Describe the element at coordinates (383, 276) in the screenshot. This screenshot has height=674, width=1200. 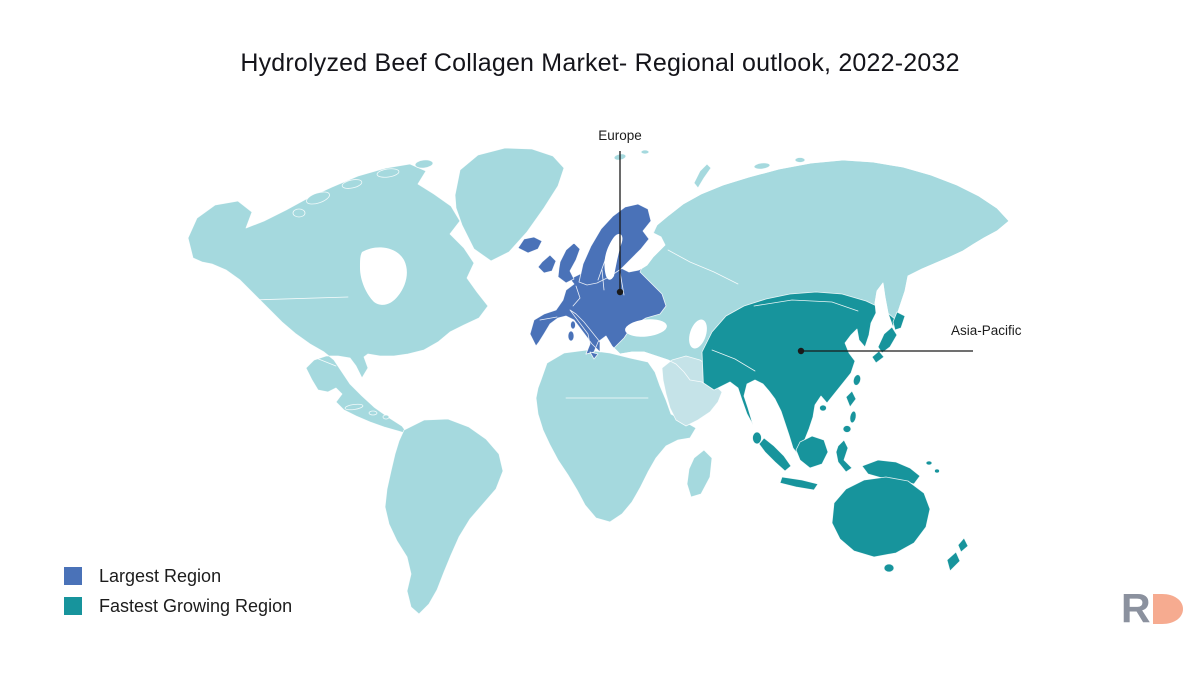
I see `hudson-bay` at that location.